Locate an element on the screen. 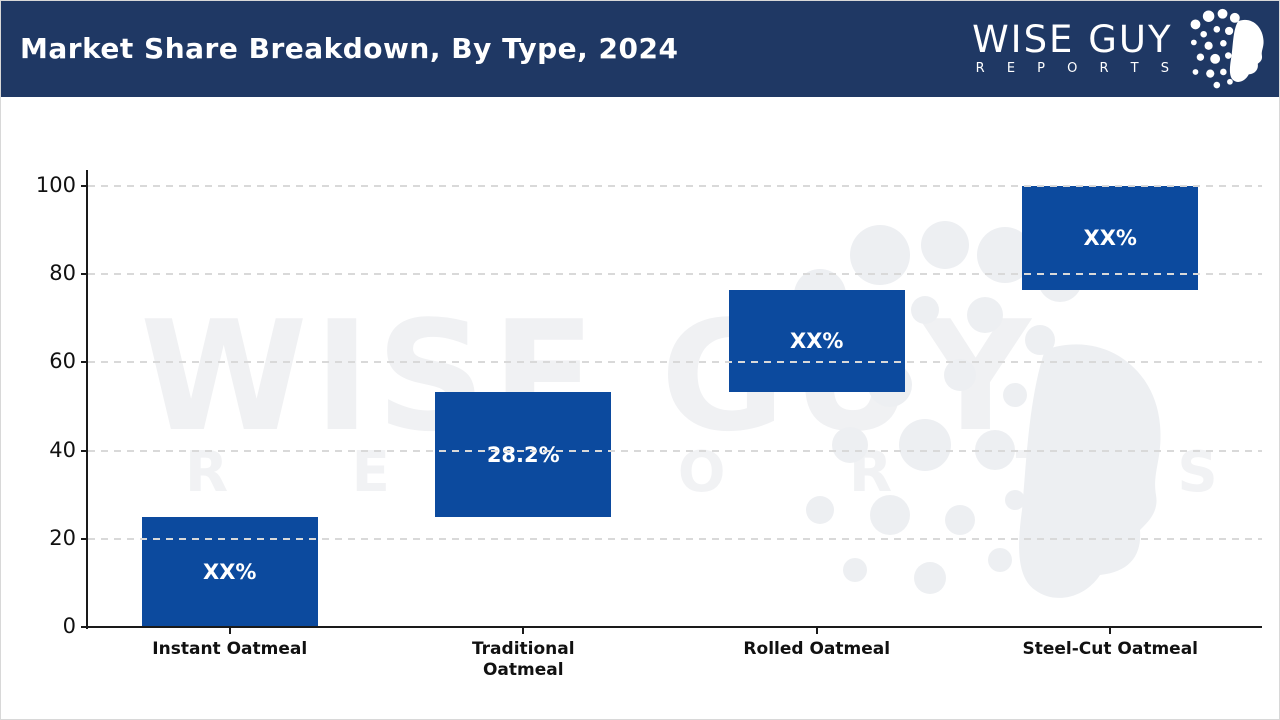  gridline-y40 is located at coordinates (675, 450).